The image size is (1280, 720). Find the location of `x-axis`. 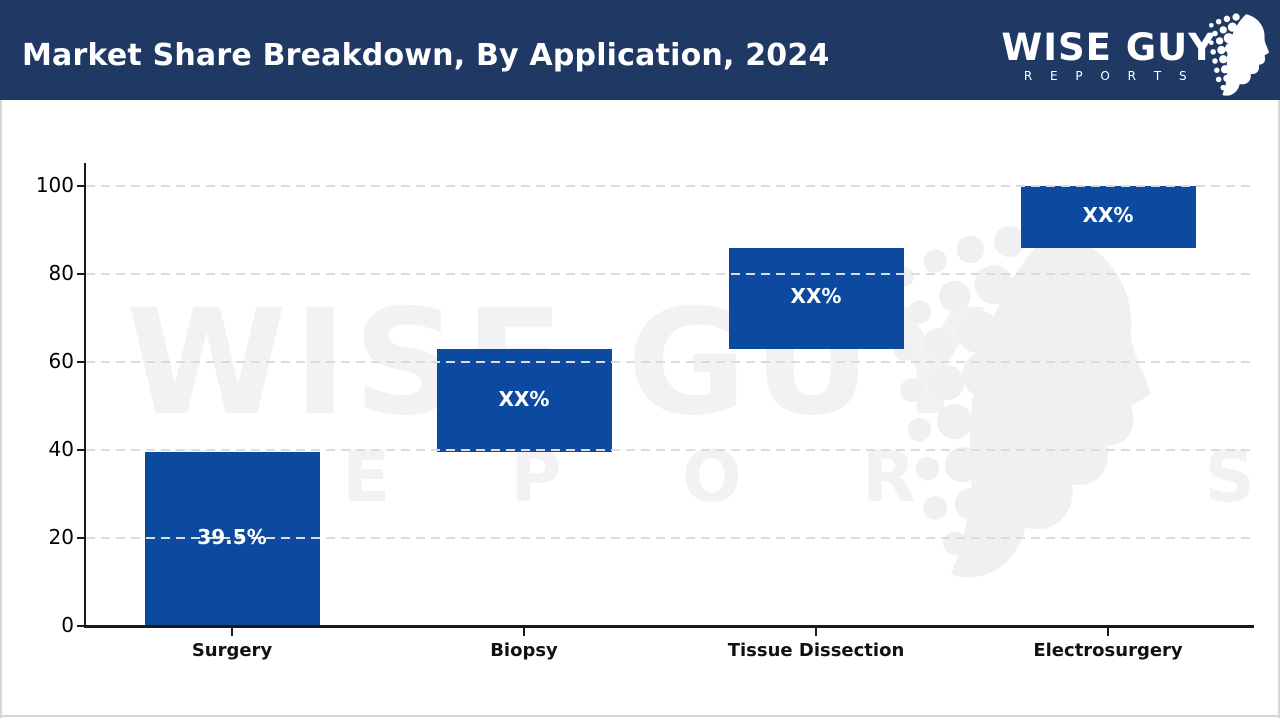

x-axis is located at coordinates (669, 626).